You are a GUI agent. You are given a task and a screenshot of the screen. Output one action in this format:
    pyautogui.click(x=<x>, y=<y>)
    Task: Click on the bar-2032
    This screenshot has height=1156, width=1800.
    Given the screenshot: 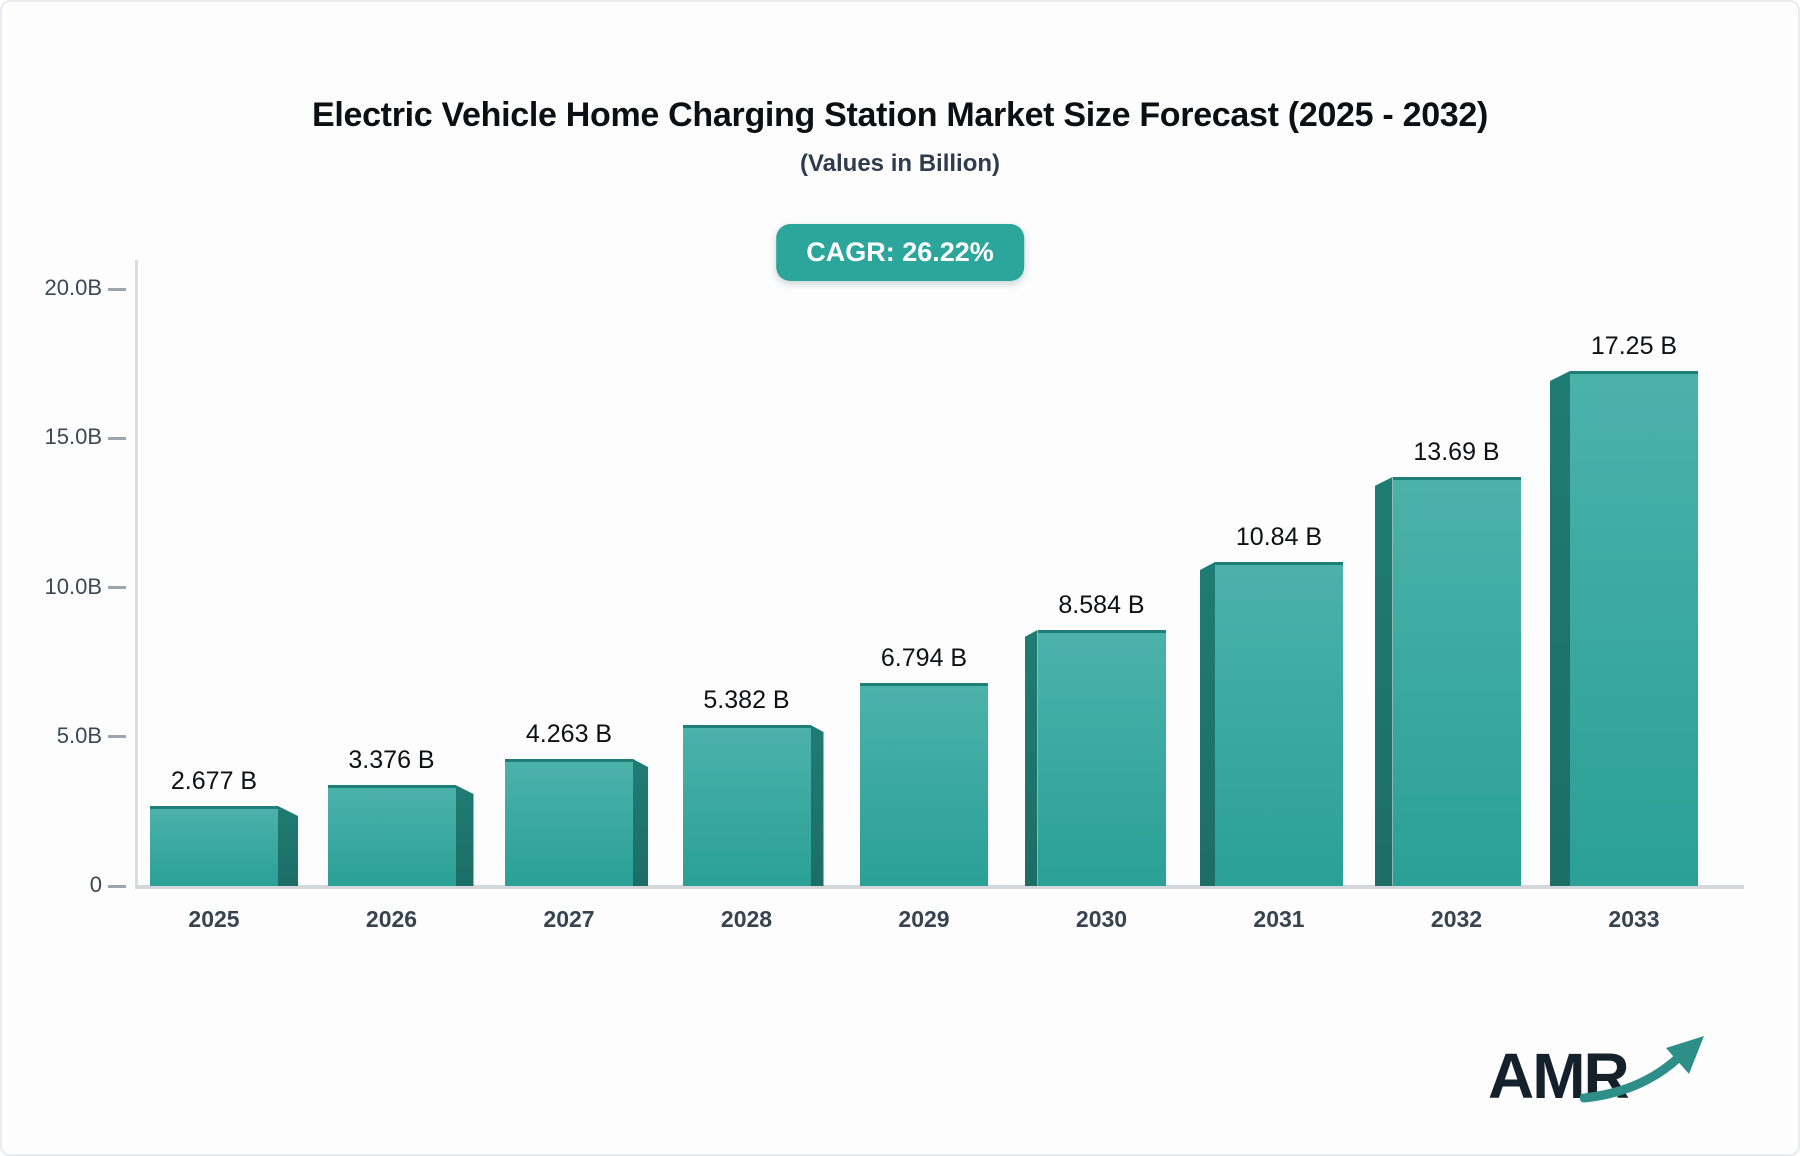 What is the action you would take?
    pyautogui.click(x=1456, y=681)
    